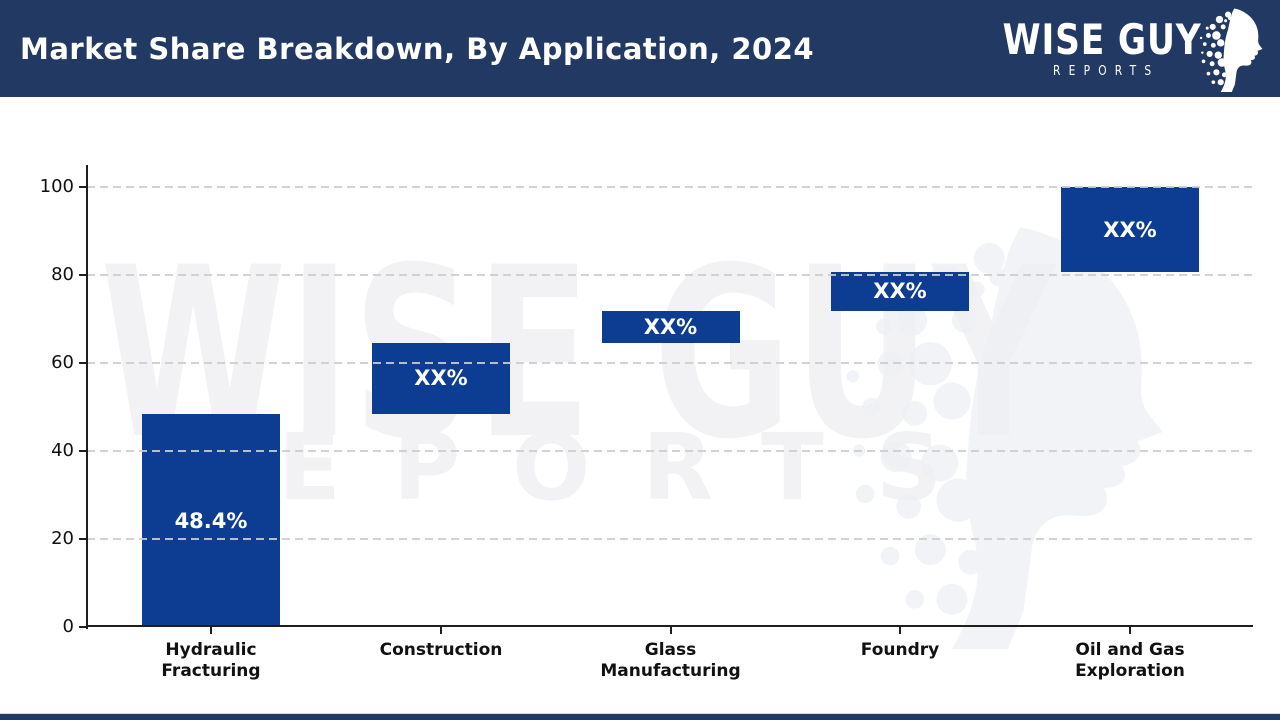 This screenshot has width=1280, height=720. I want to click on y-tick-label-20: 20, so click(62, 538).